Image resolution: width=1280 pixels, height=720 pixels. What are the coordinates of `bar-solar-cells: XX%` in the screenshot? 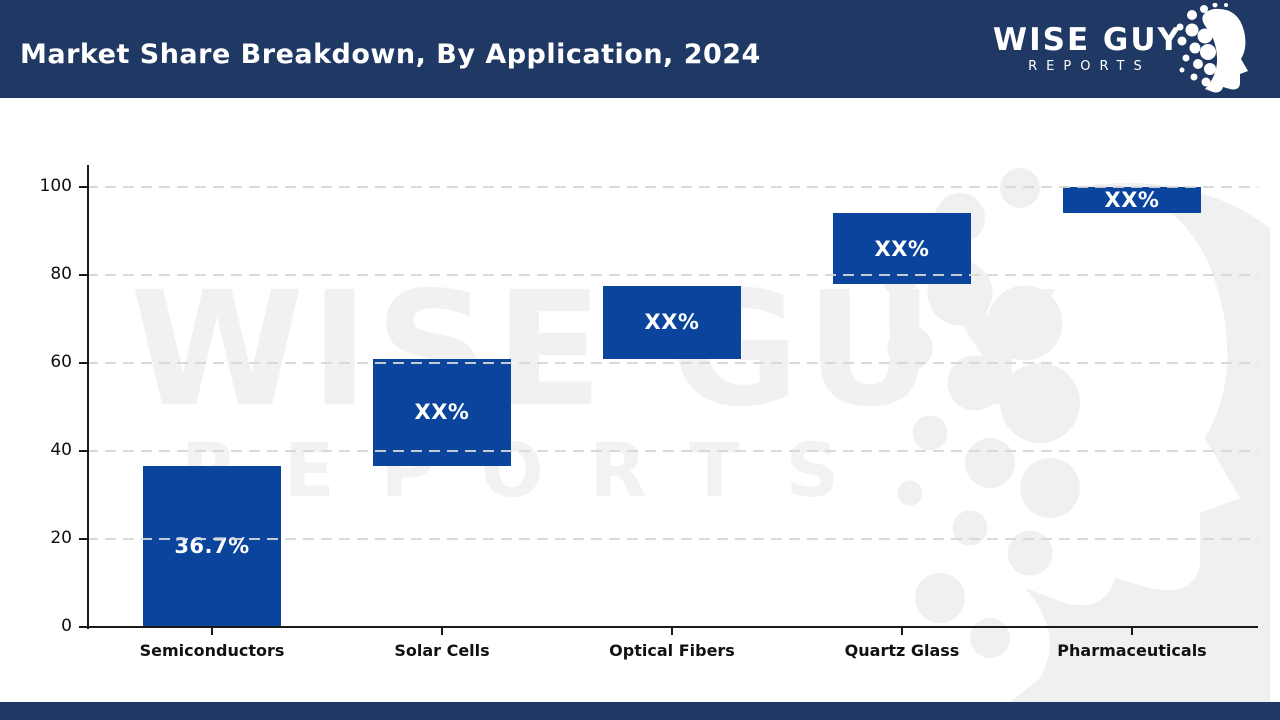 It's located at (442, 412).